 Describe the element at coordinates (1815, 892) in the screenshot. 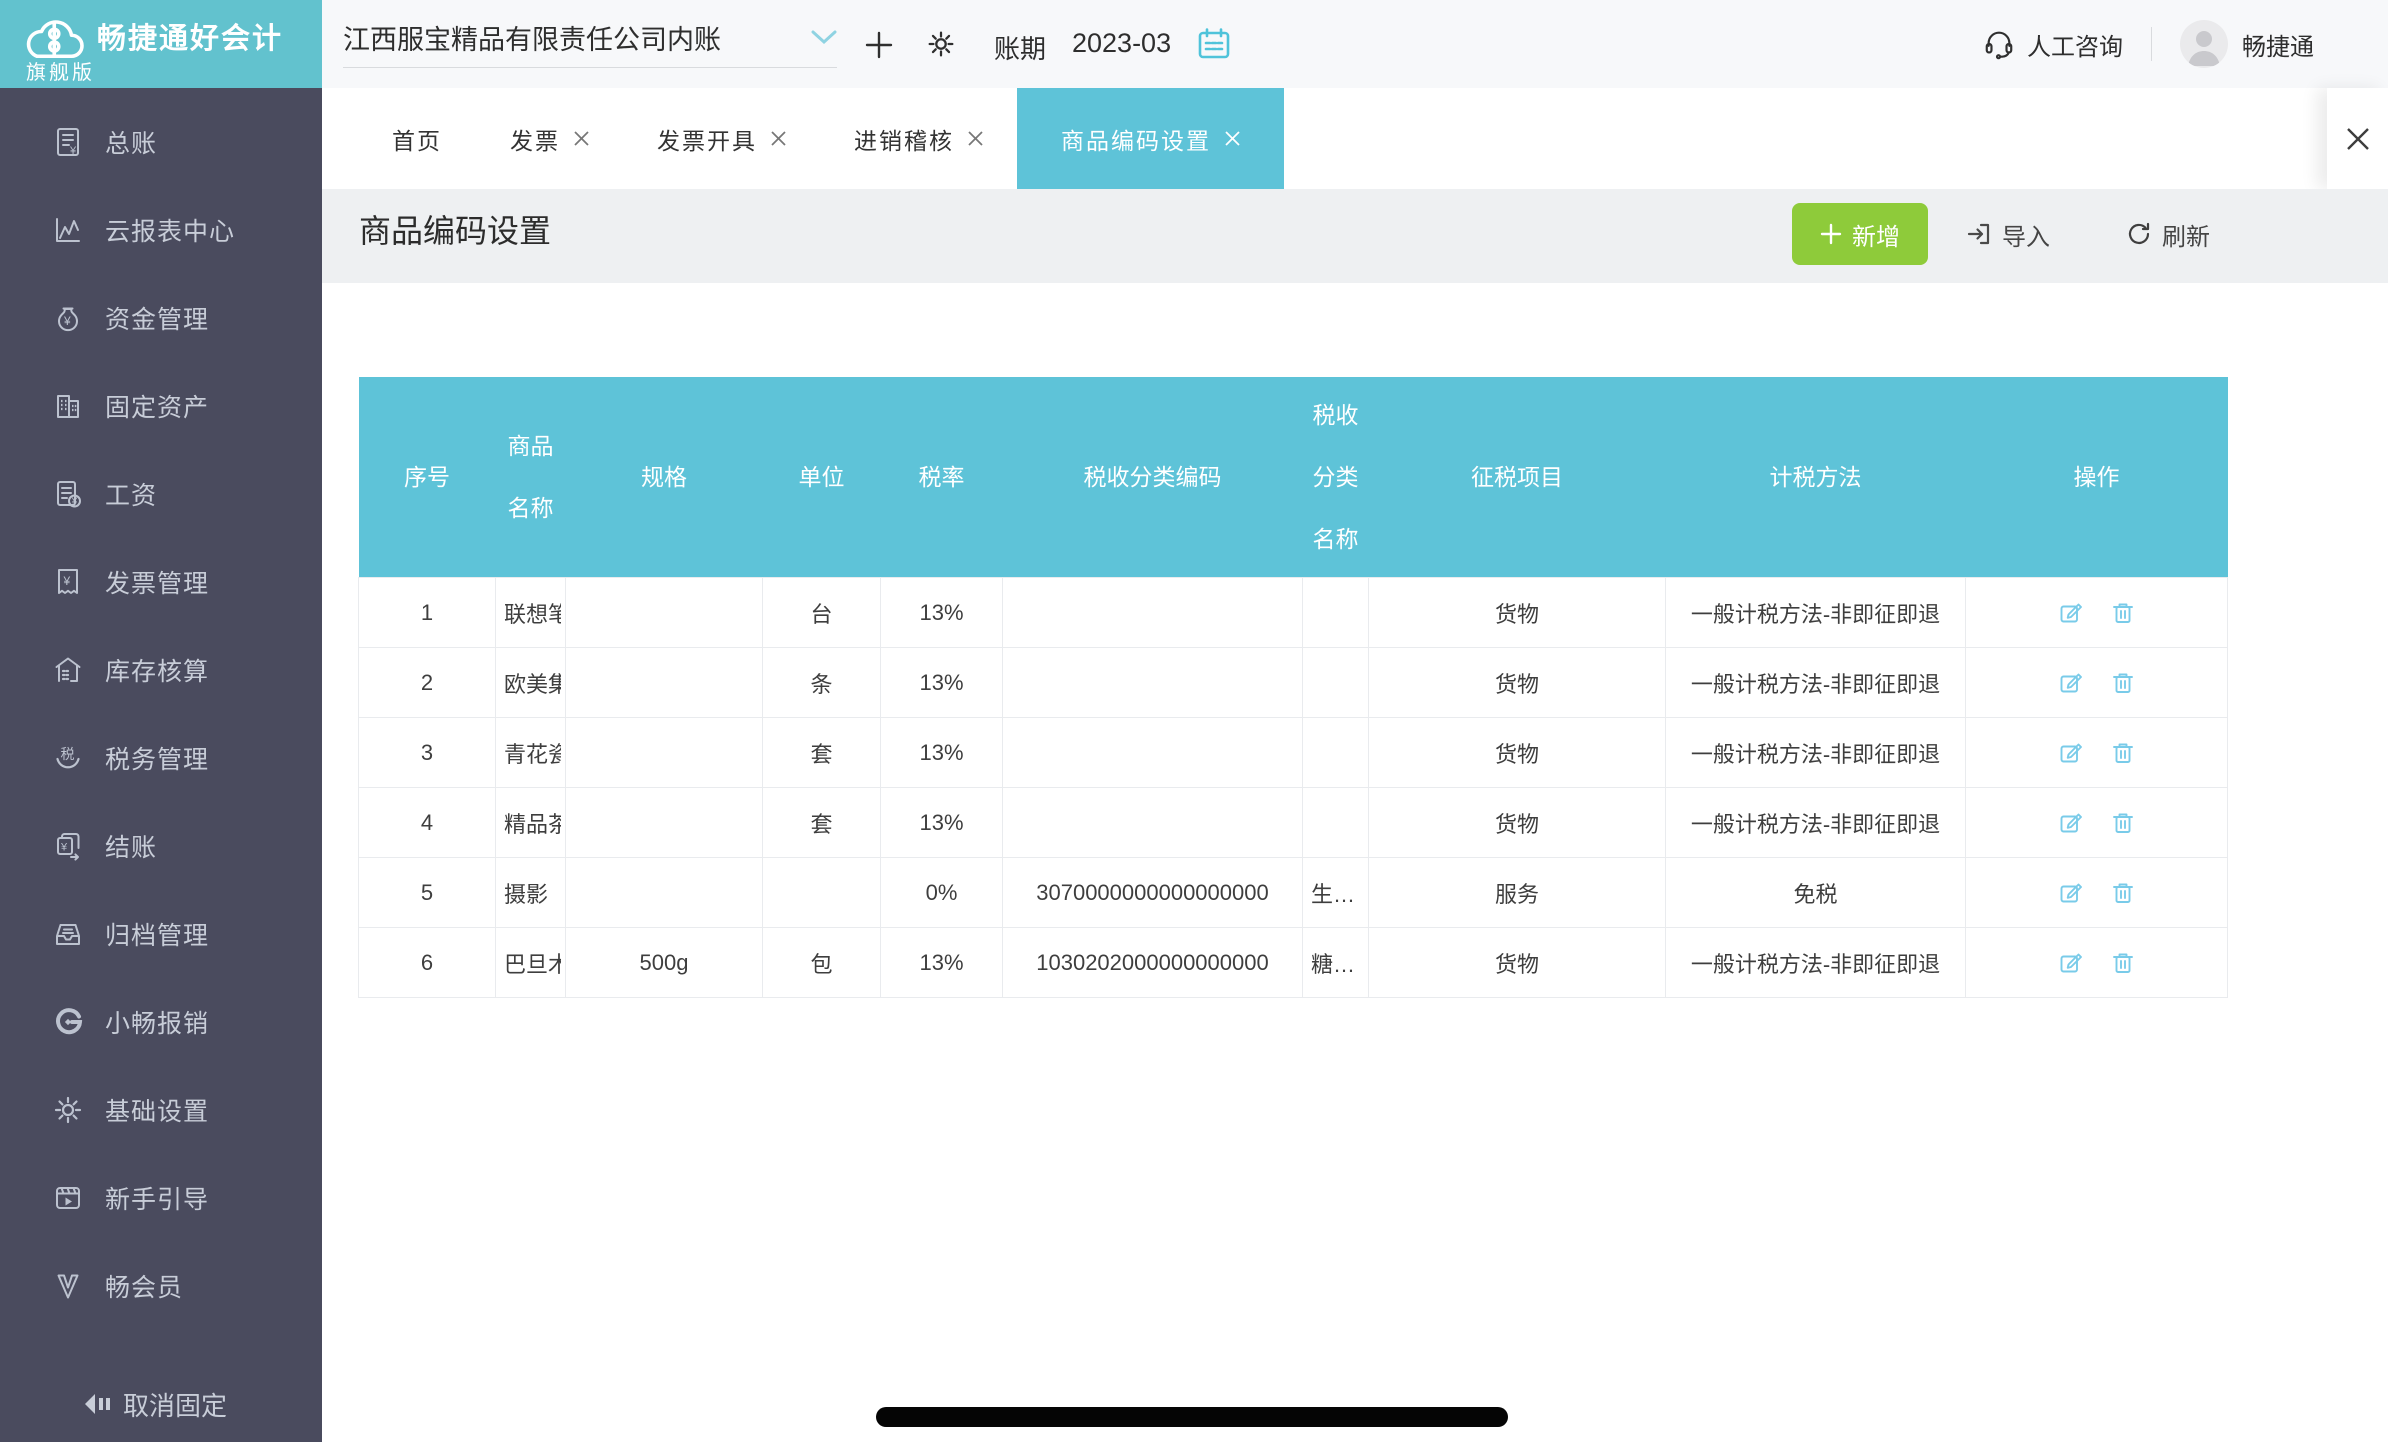

I see `cell-method: 免税` at that location.